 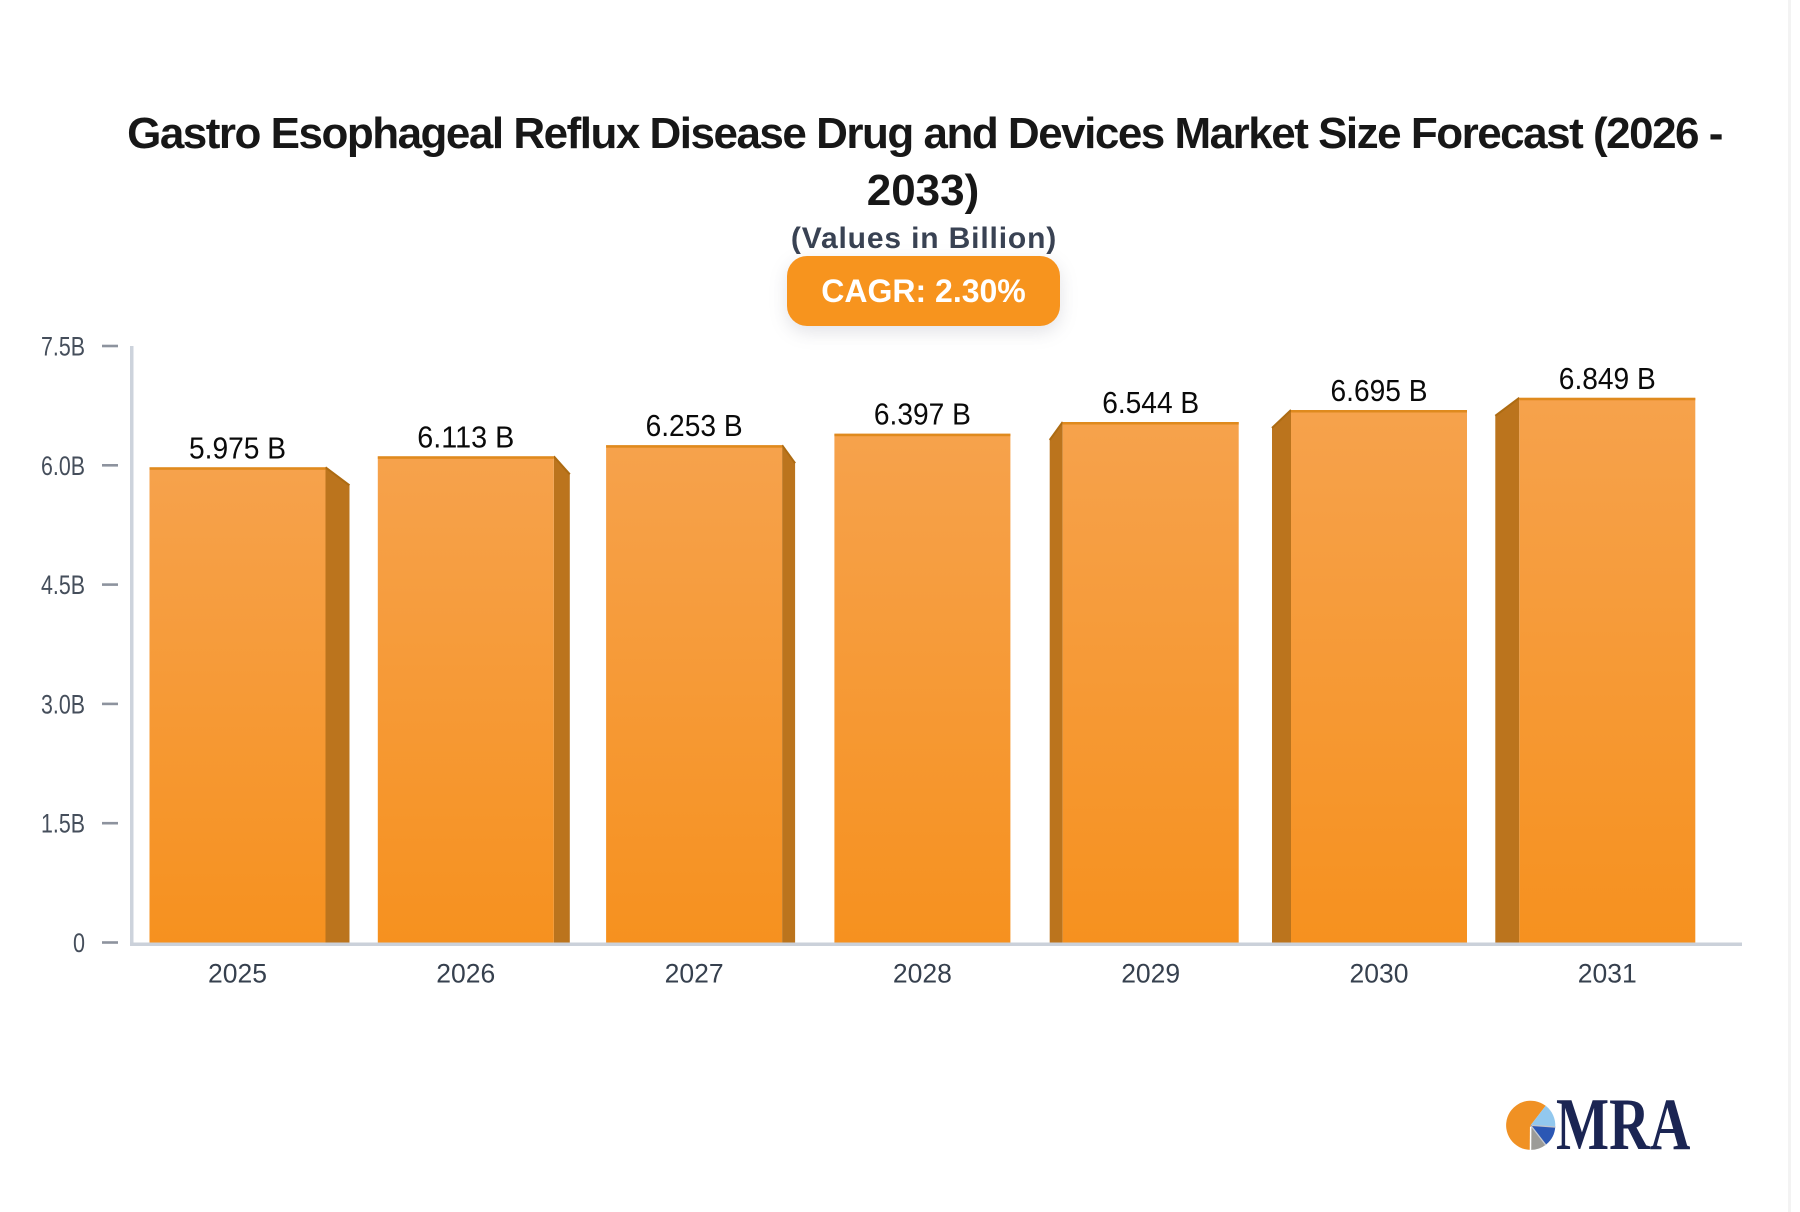 What do you see at coordinates (1607, 974) in the screenshot?
I see `svg-text: 2031` at bounding box center [1607, 974].